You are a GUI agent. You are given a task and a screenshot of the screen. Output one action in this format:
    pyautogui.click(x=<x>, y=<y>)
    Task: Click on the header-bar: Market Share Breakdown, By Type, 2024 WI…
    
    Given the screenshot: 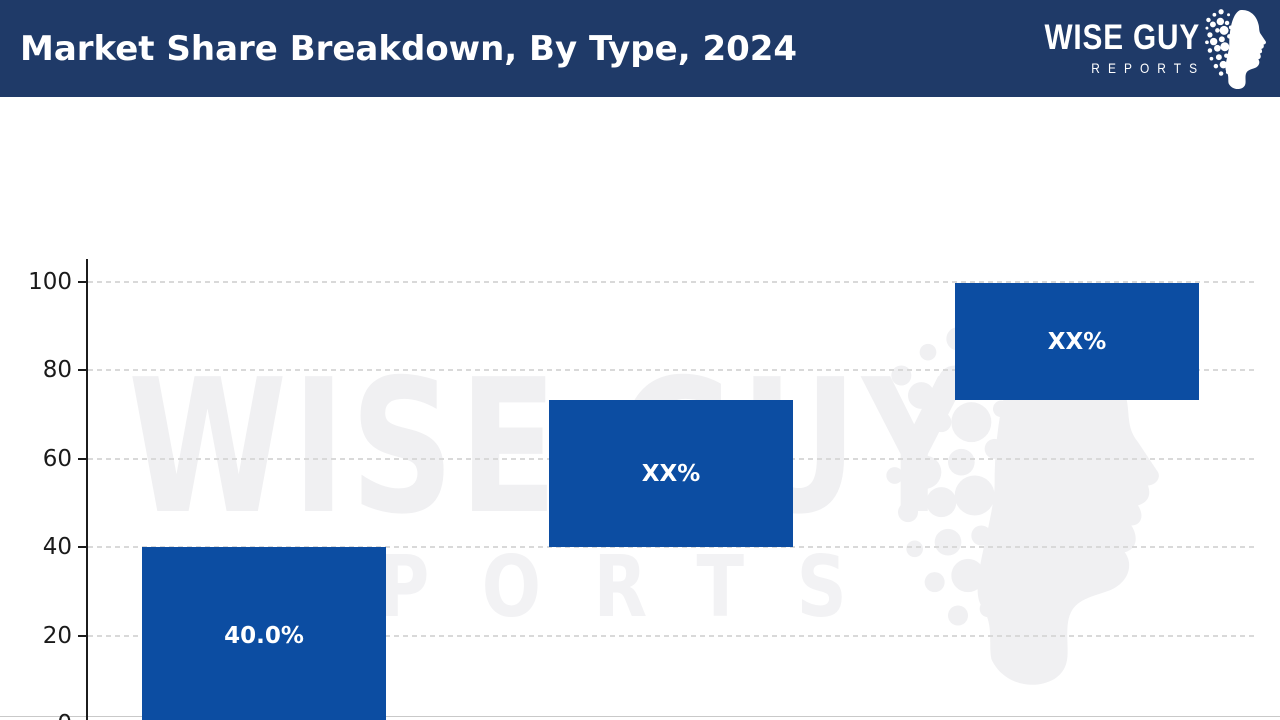 What is the action you would take?
    pyautogui.click(x=640, y=48)
    